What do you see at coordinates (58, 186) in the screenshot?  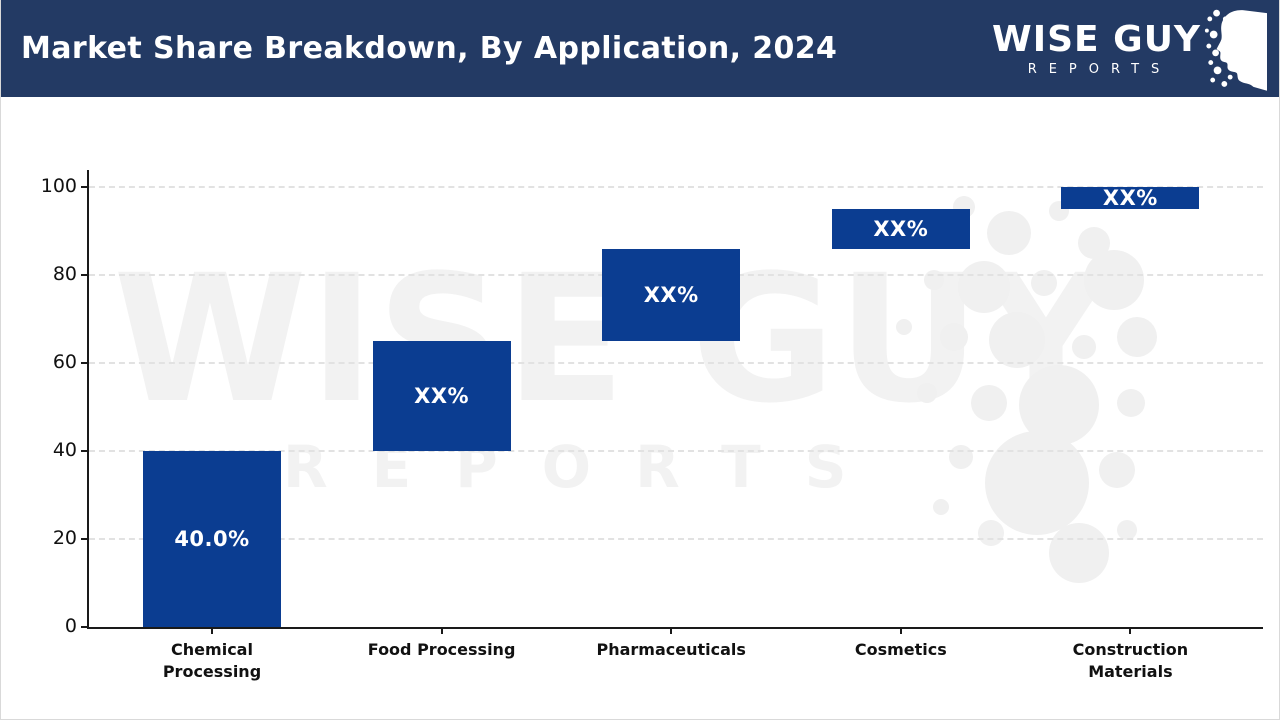 I see `y-tick-label: 100` at bounding box center [58, 186].